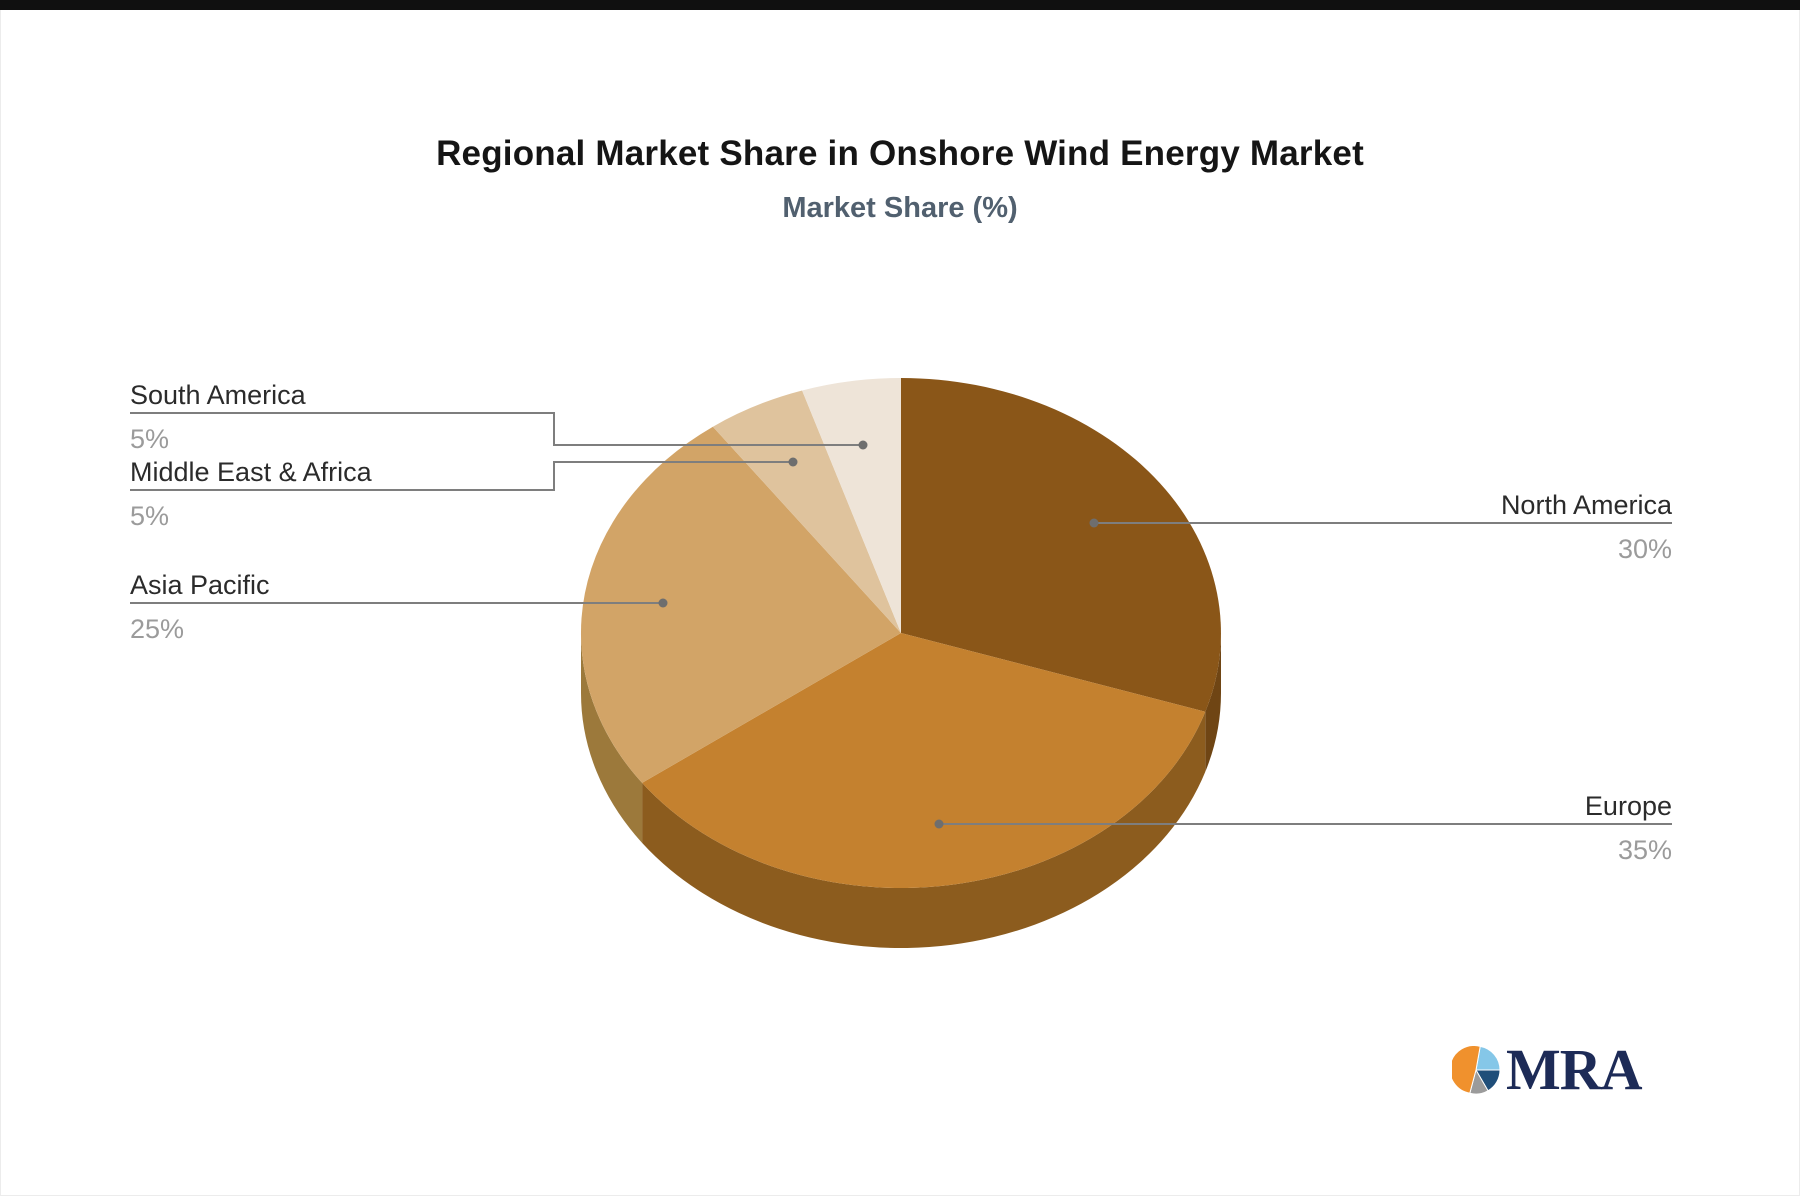  I want to click on slice-pct-asia-pacific: 25%, so click(157, 629).